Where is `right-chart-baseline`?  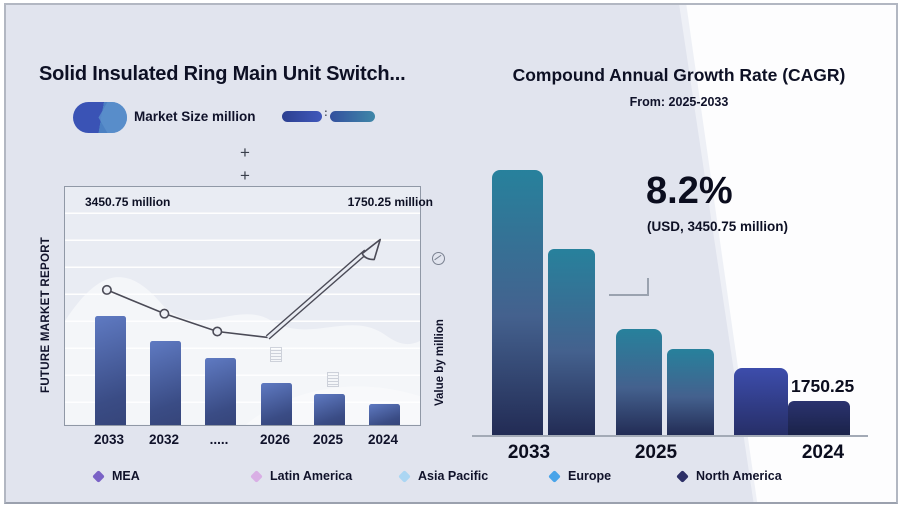 right-chart-baseline is located at coordinates (670, 436).